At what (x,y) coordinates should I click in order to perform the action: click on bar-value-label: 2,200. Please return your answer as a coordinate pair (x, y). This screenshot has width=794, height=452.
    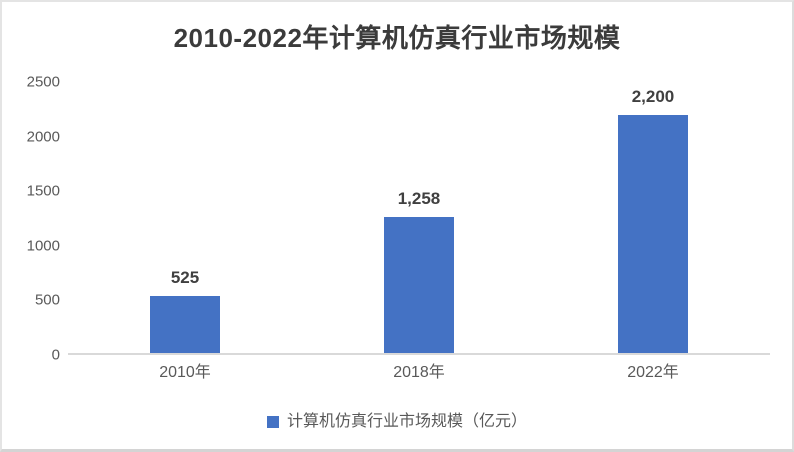
    Looking at the image, I should click on (653, 96).